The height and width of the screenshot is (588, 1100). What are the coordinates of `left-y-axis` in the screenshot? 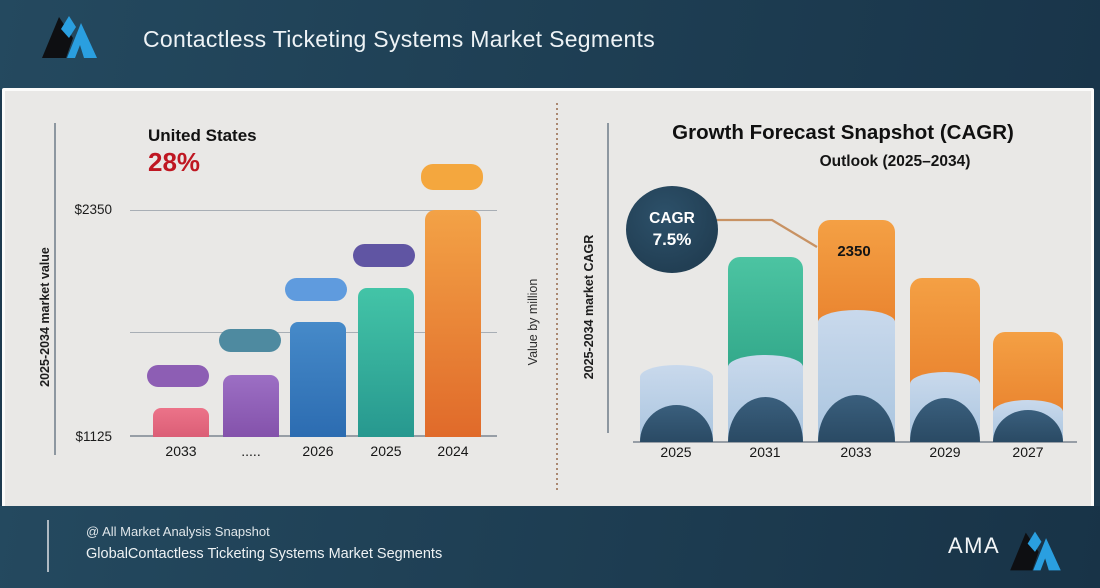 It's located at (55, 289).